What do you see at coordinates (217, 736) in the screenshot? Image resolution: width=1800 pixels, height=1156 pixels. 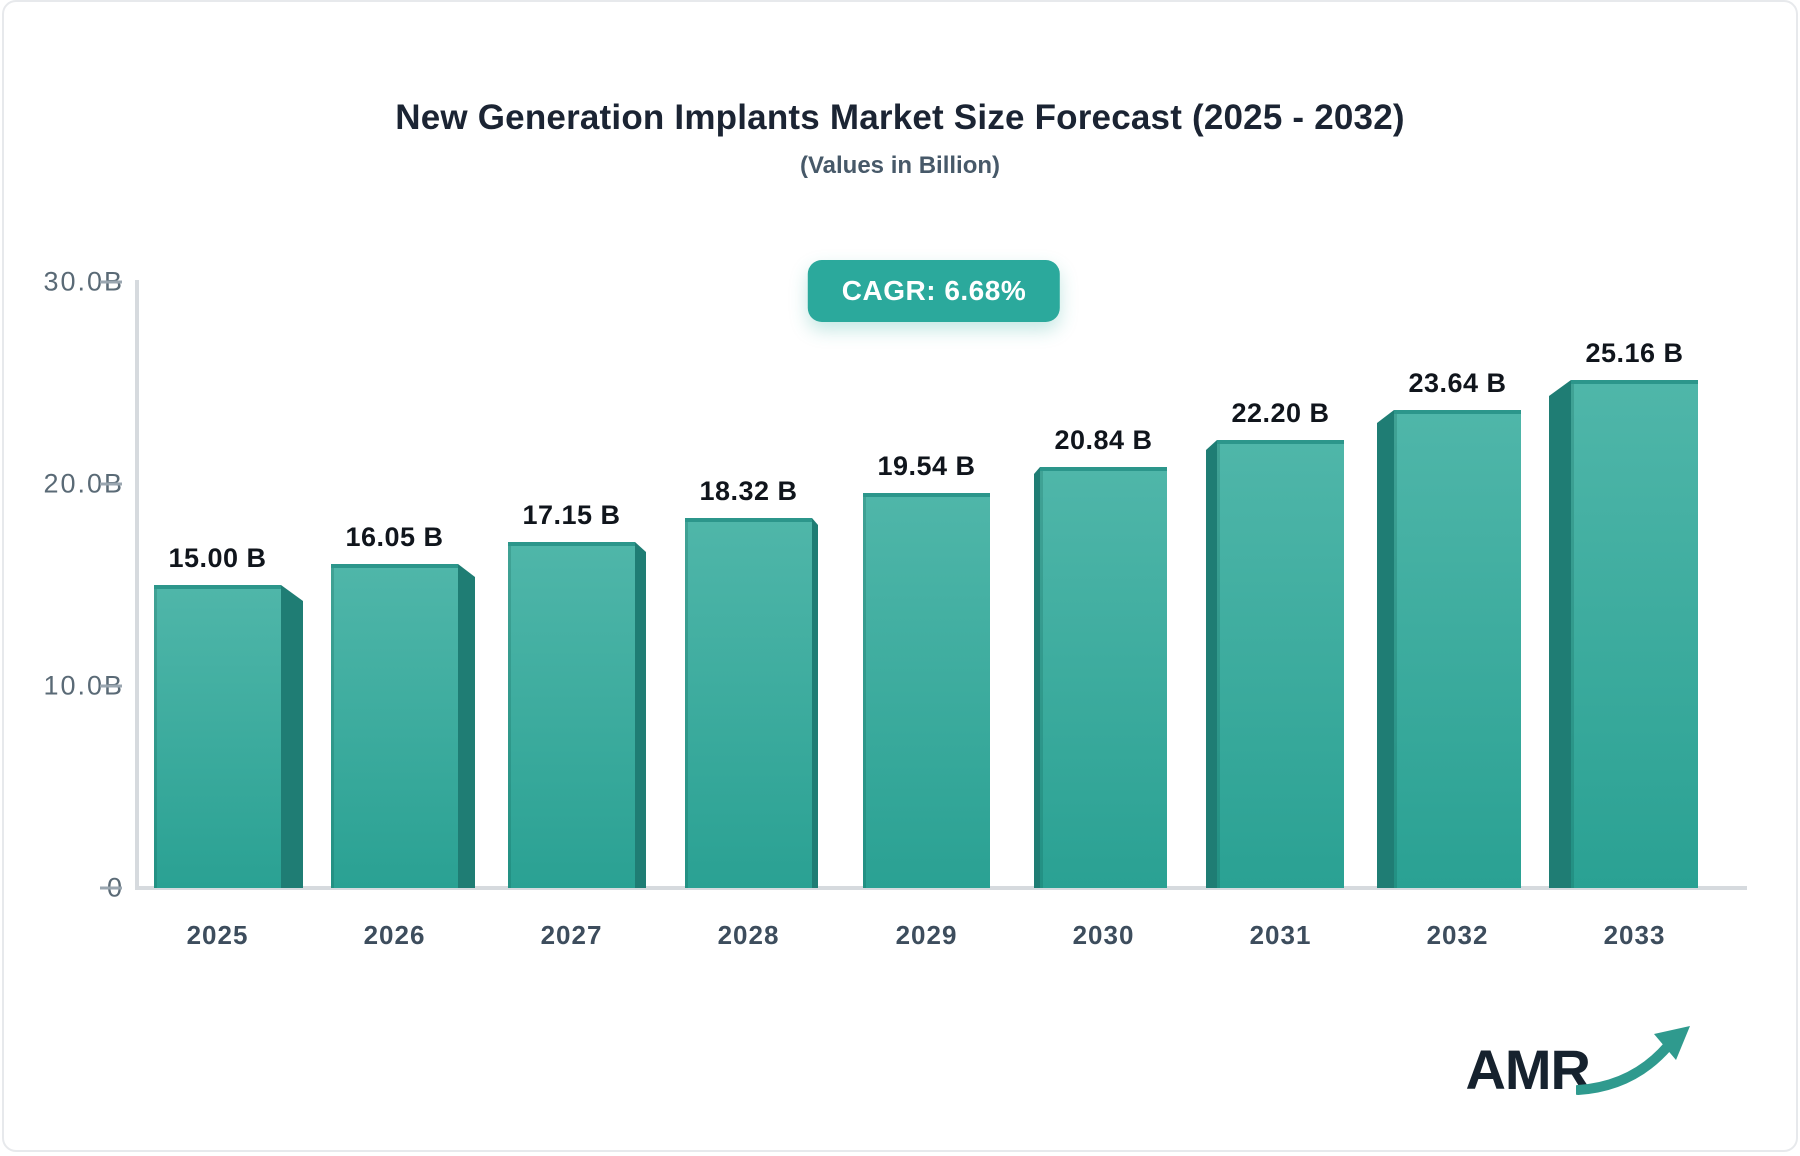 I see `bar-2025` at bounding box center [217, 736].